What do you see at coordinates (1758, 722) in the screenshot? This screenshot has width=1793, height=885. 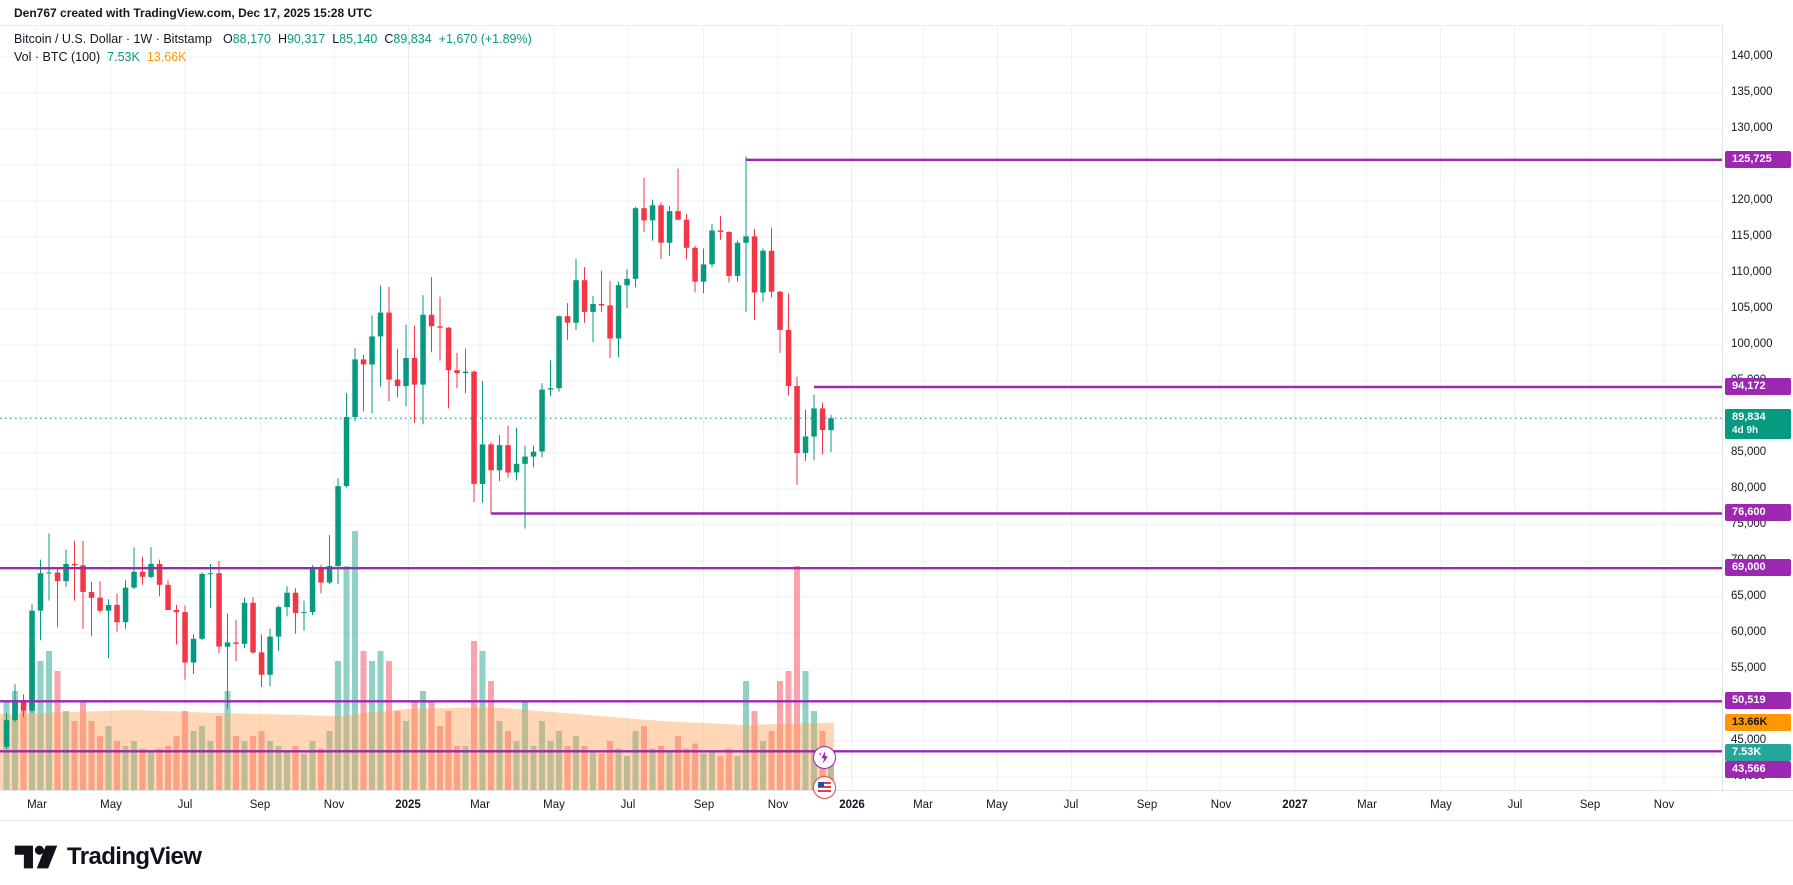 I see `volume-ma-badge: 13.66K` at bounding box center [1758, 722].